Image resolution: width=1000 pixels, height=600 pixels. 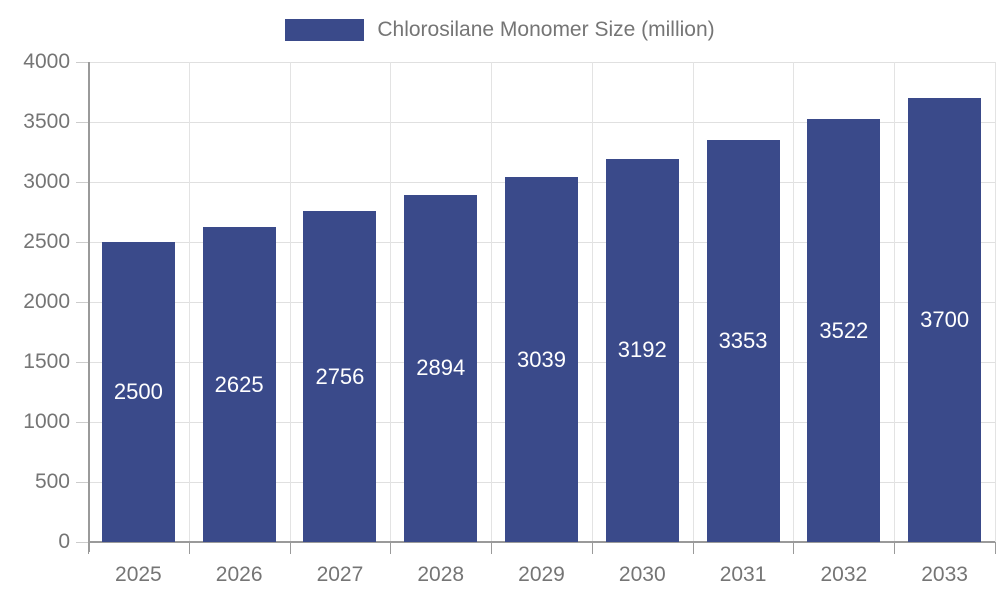 I want to click on bar-2029, so click(x=541, y=359).